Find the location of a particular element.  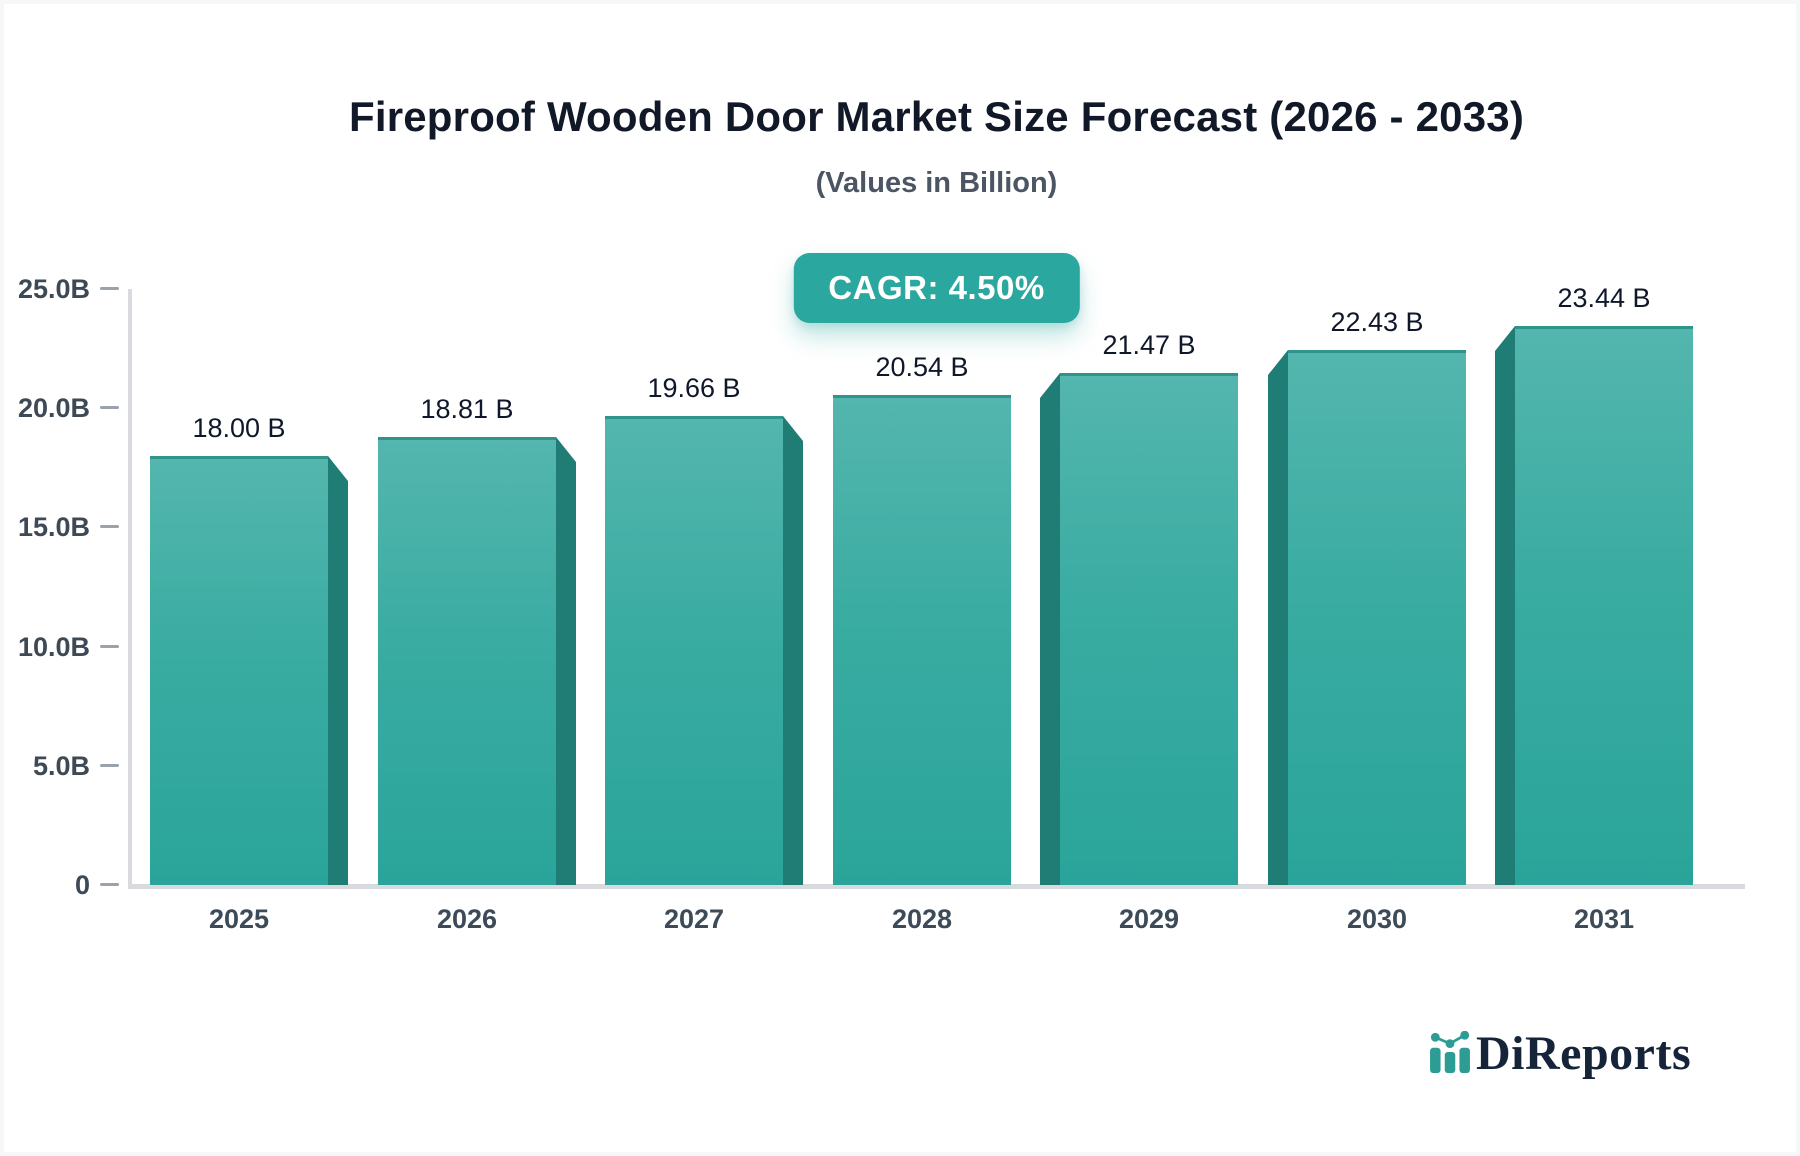

x-axis-label-2026: 2026 is located at coordinates (467, 919).